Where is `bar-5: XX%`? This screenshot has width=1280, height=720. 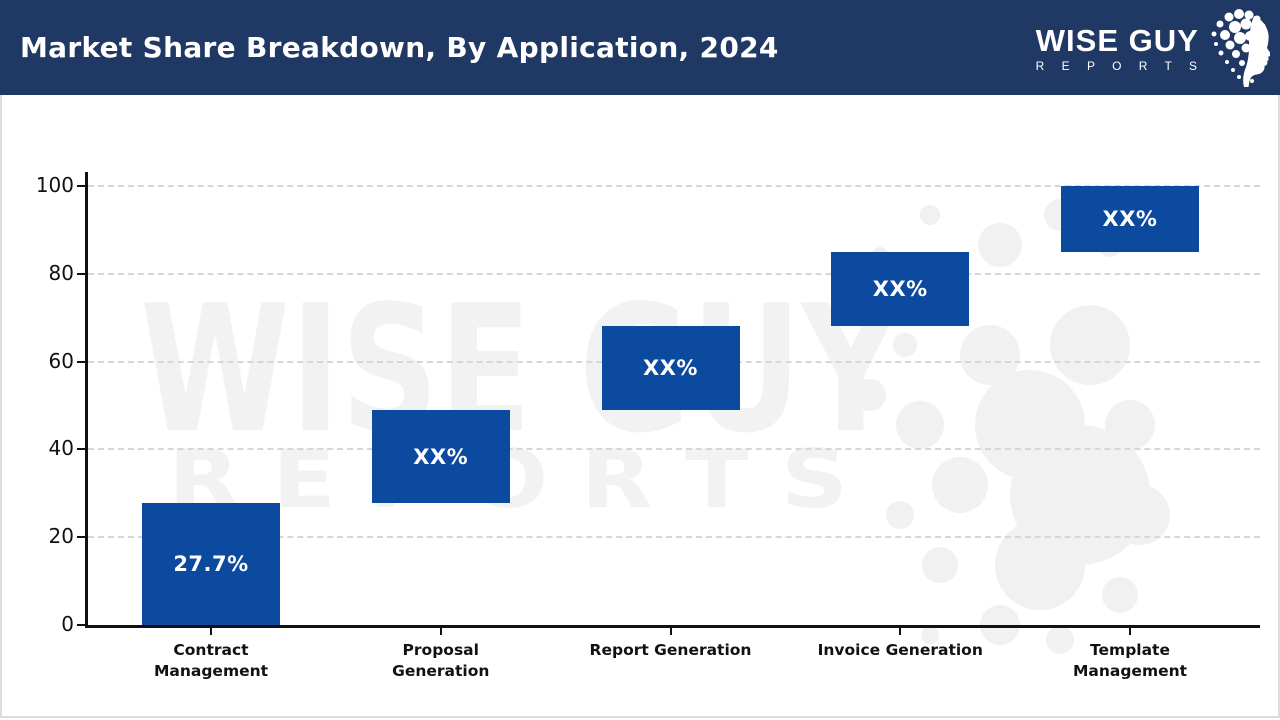 bar-5: XX% is located at coordinates (1130, 219).